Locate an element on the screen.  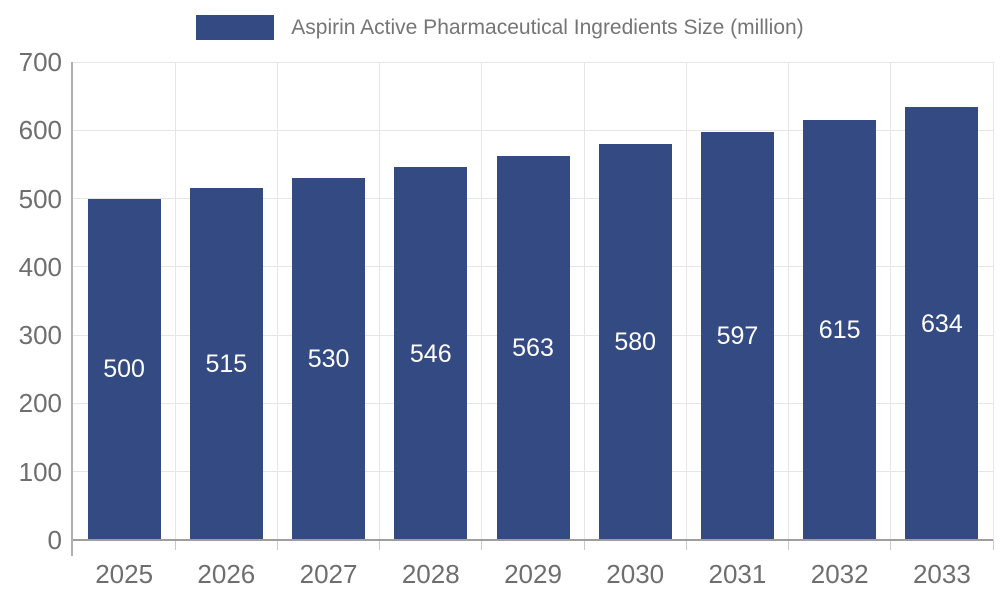
y-tick-label: 0 is located at coordinates (54, 540).